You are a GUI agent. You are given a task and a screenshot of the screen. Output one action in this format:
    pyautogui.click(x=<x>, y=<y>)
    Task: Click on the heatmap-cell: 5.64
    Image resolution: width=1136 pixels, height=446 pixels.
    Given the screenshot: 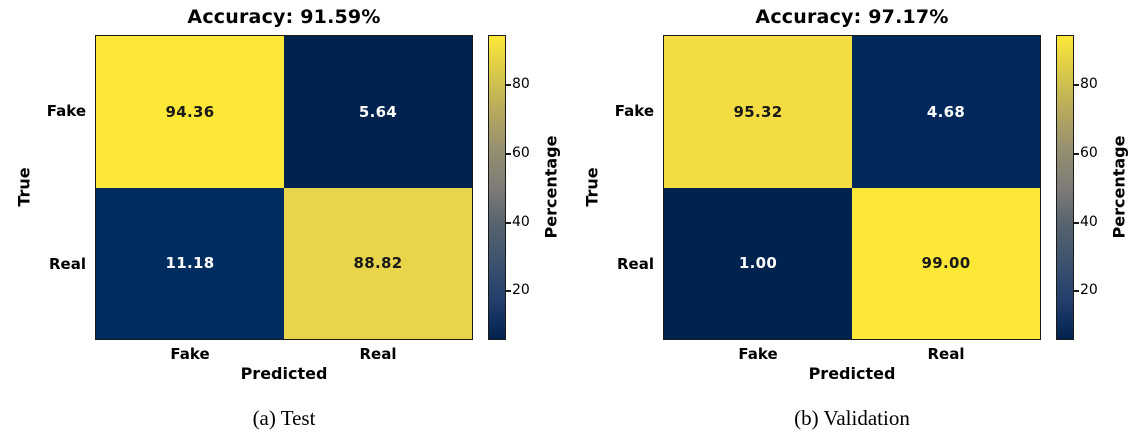 What is the action you would take?
    pyautogui.click(x=378, y=112)
    